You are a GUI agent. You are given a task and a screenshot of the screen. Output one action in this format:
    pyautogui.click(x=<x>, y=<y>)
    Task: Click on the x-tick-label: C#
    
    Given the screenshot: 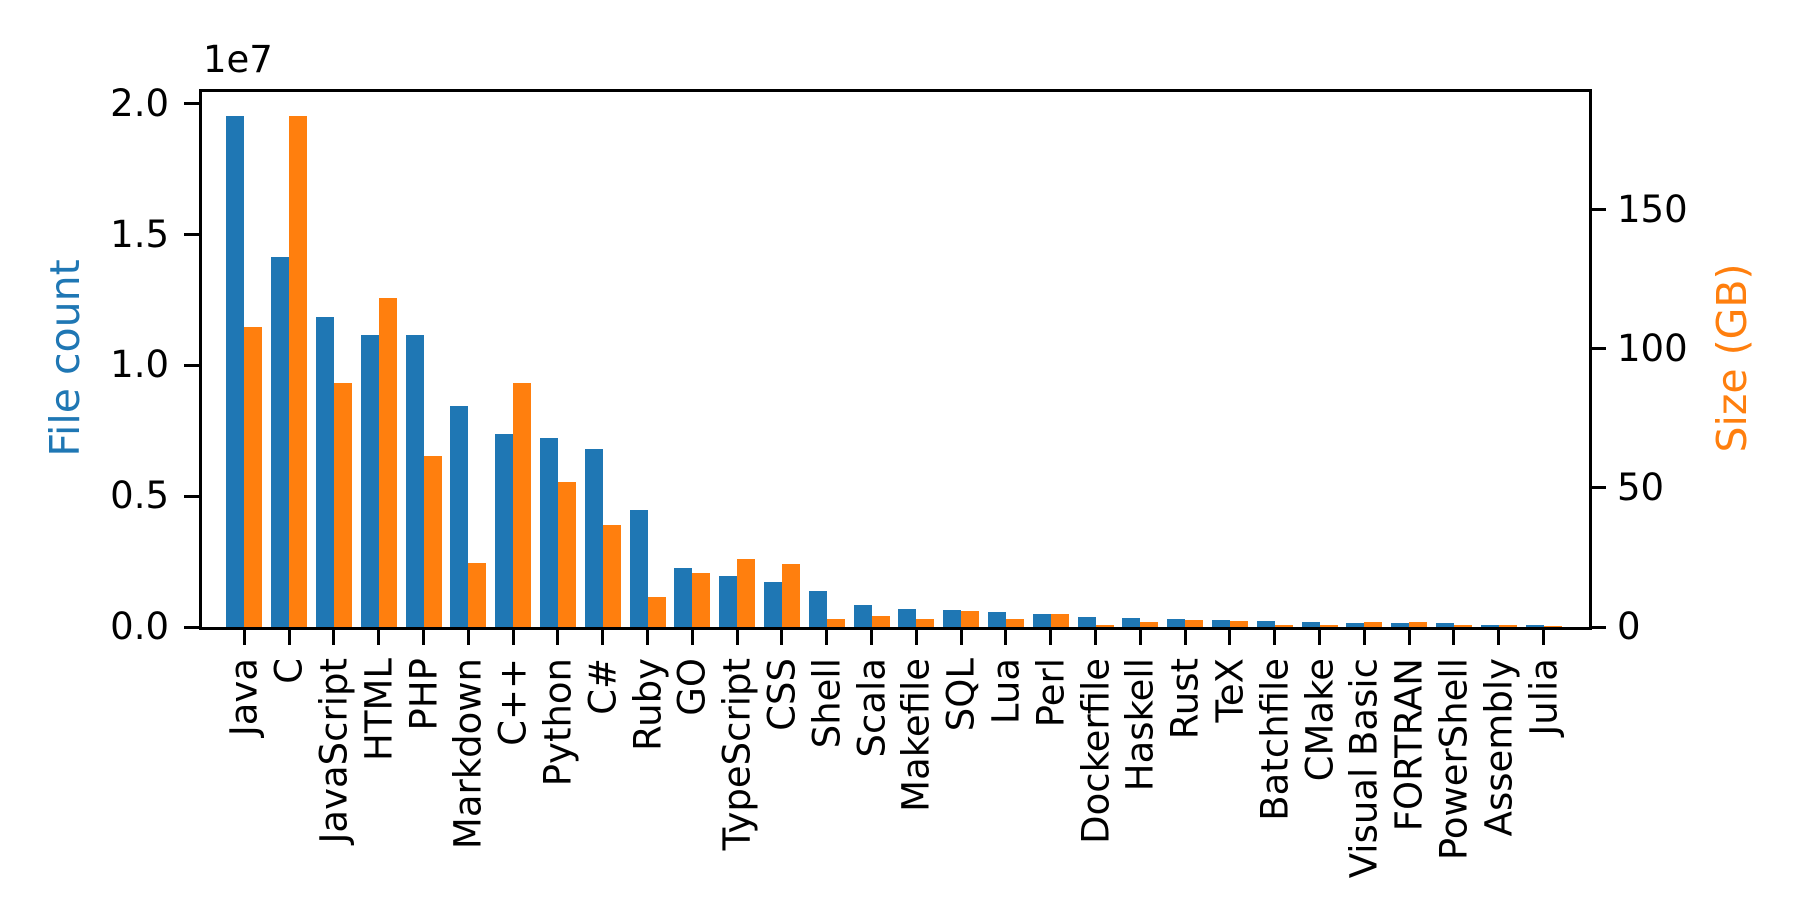 What is the action you would take?
    pyautogui.click(x=603, y=686)
    